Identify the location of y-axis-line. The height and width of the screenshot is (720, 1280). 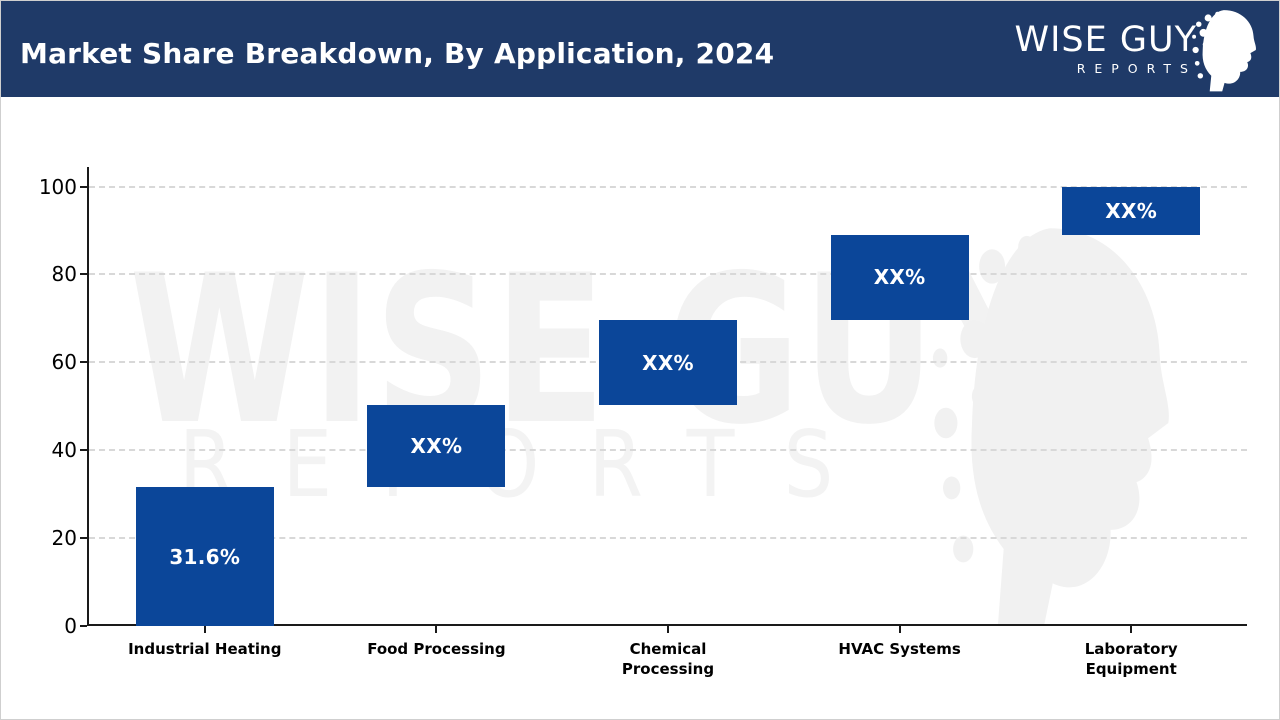
(88, 396).